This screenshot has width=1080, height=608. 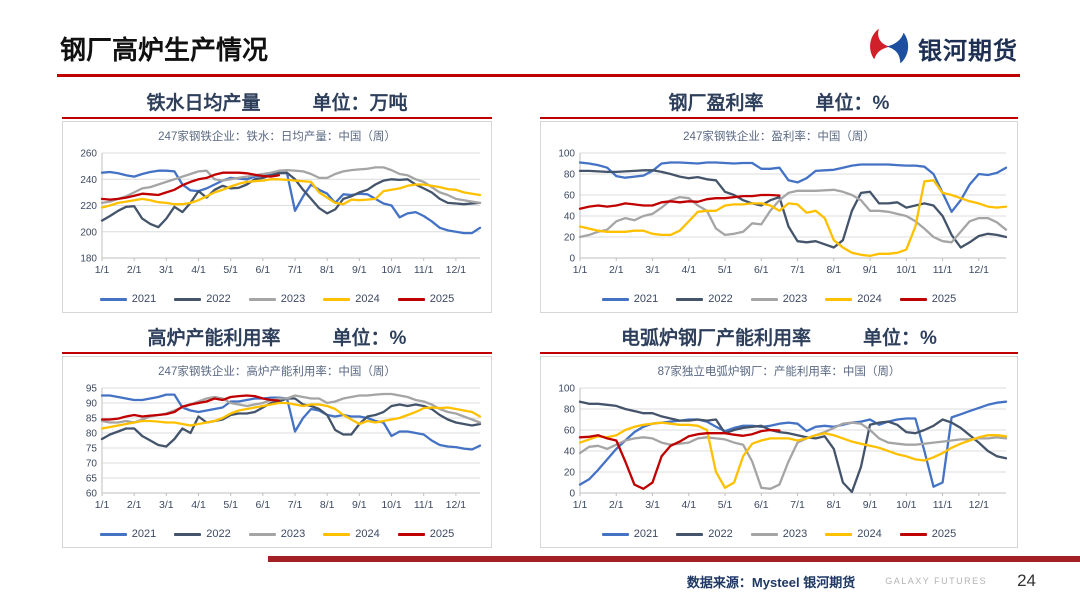 I want to click on panel-title: 铁水日均产量 单位：万吨, so click(x=277, y=101).